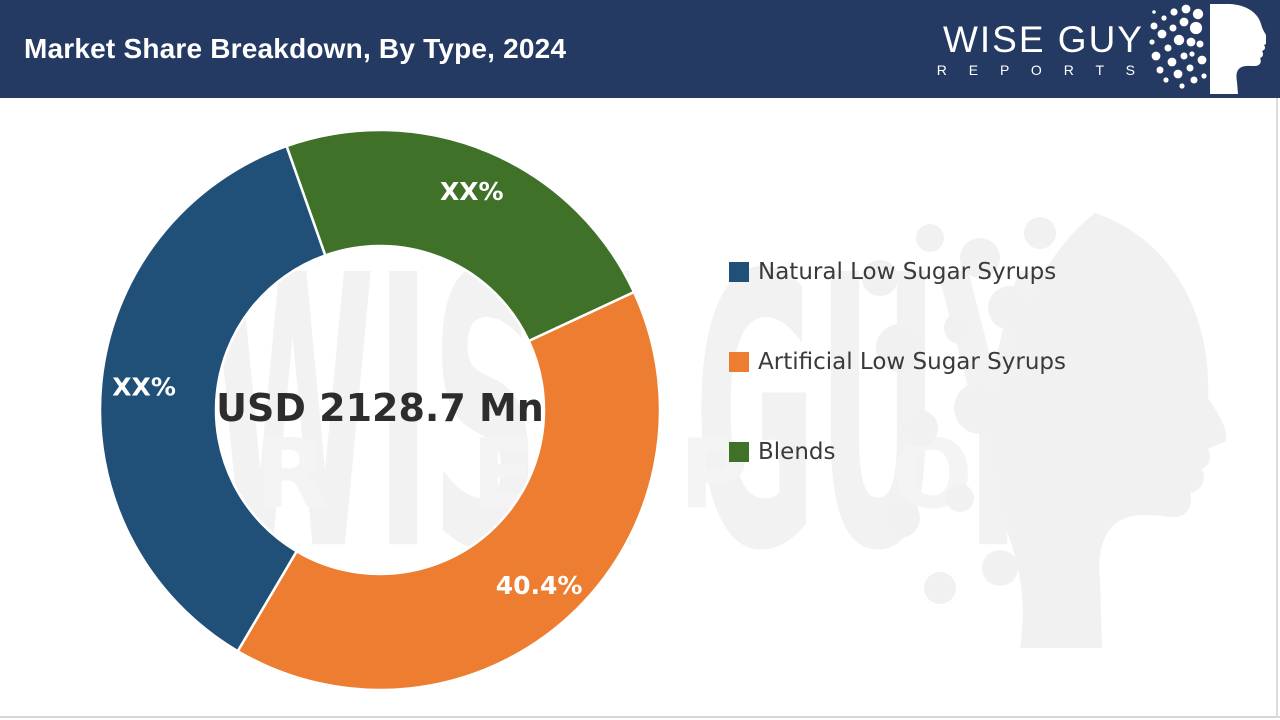  What do you see at coordinates (739, 362) in the screenshot?
I see `legend-swatch-artificial` at bounding box center [739, 362].